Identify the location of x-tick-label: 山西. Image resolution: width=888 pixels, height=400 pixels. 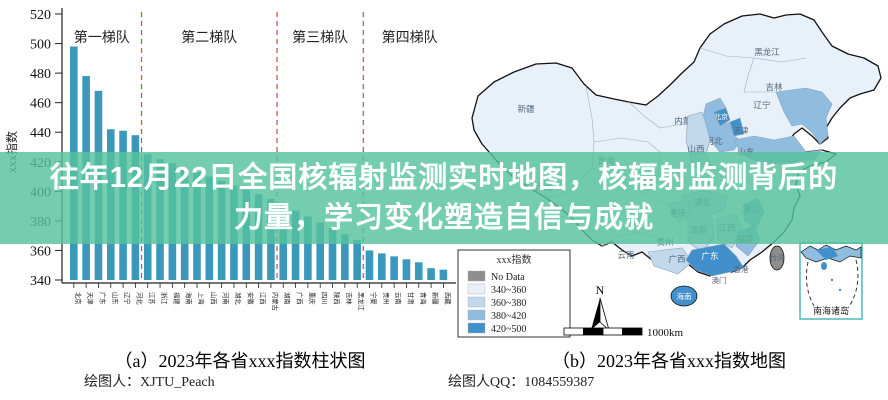
(213, 298).